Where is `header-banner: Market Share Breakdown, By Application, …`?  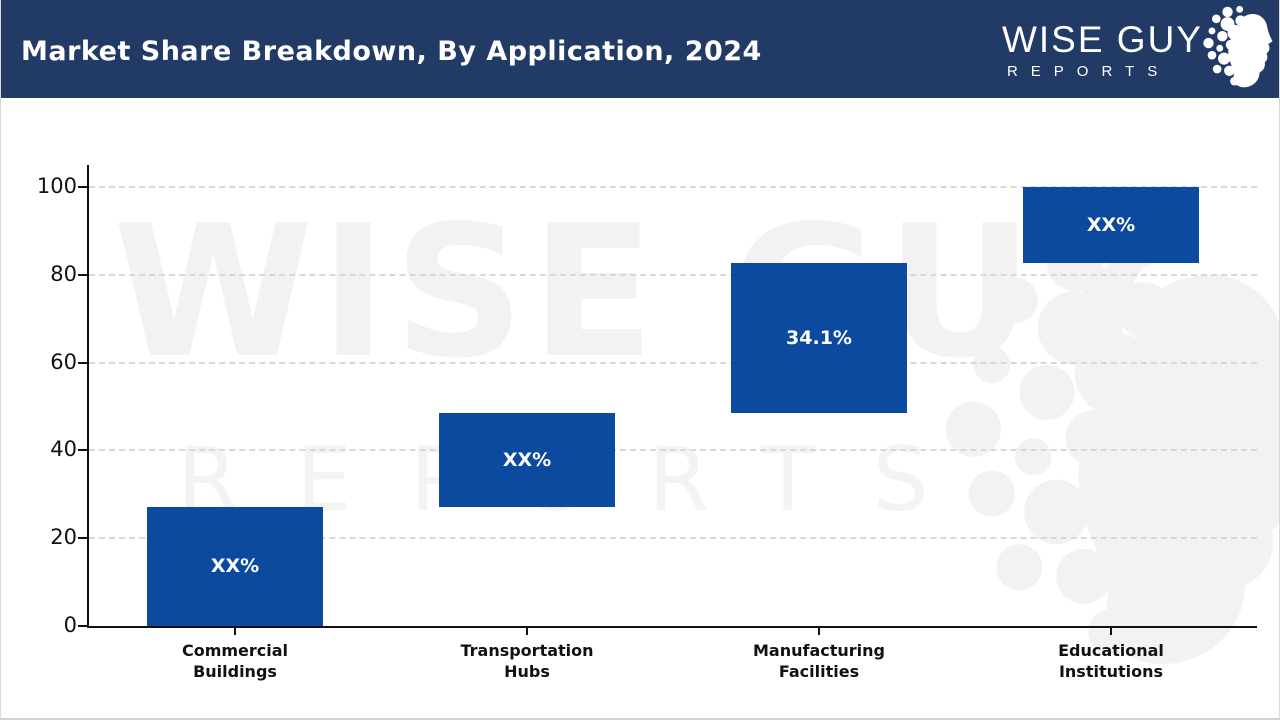
header-banner: Market Share Breakdown, By Application, … is located at coordinates (640, 49).